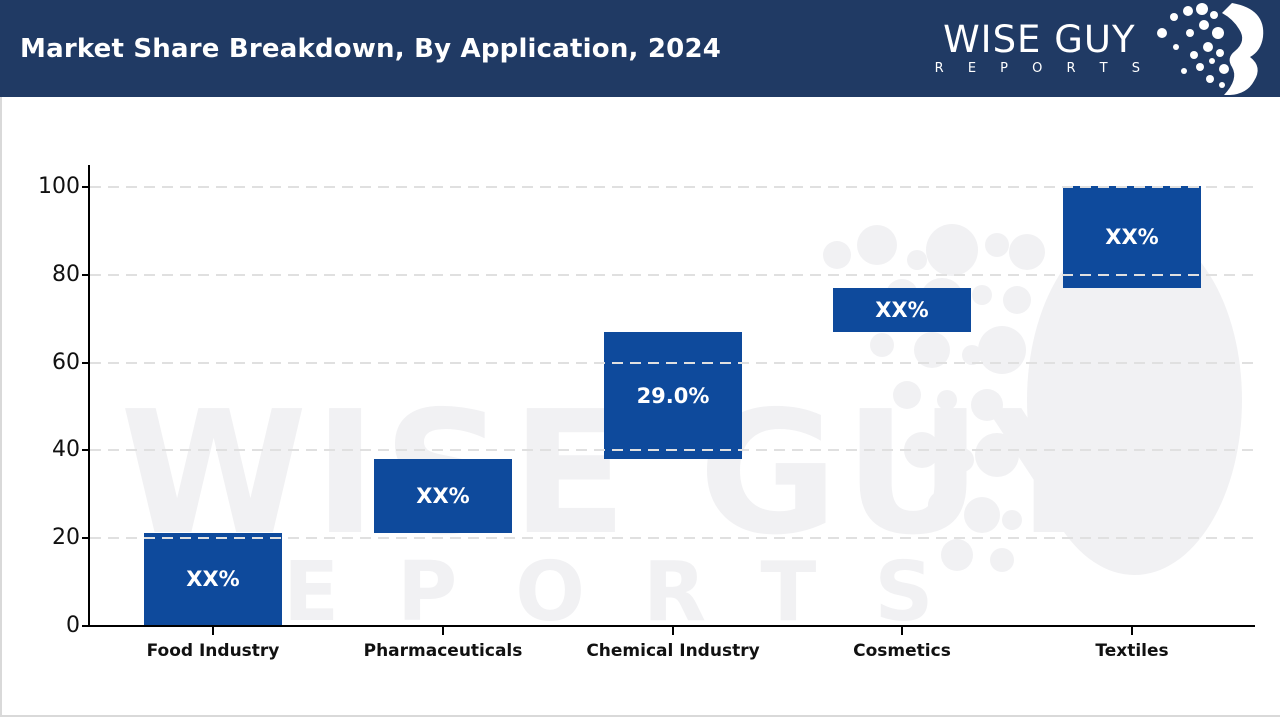 Image resolution: width=1280 pixels, height=720 pixels. I want to click on bar-food-industry: XX%, so click(213, 578).